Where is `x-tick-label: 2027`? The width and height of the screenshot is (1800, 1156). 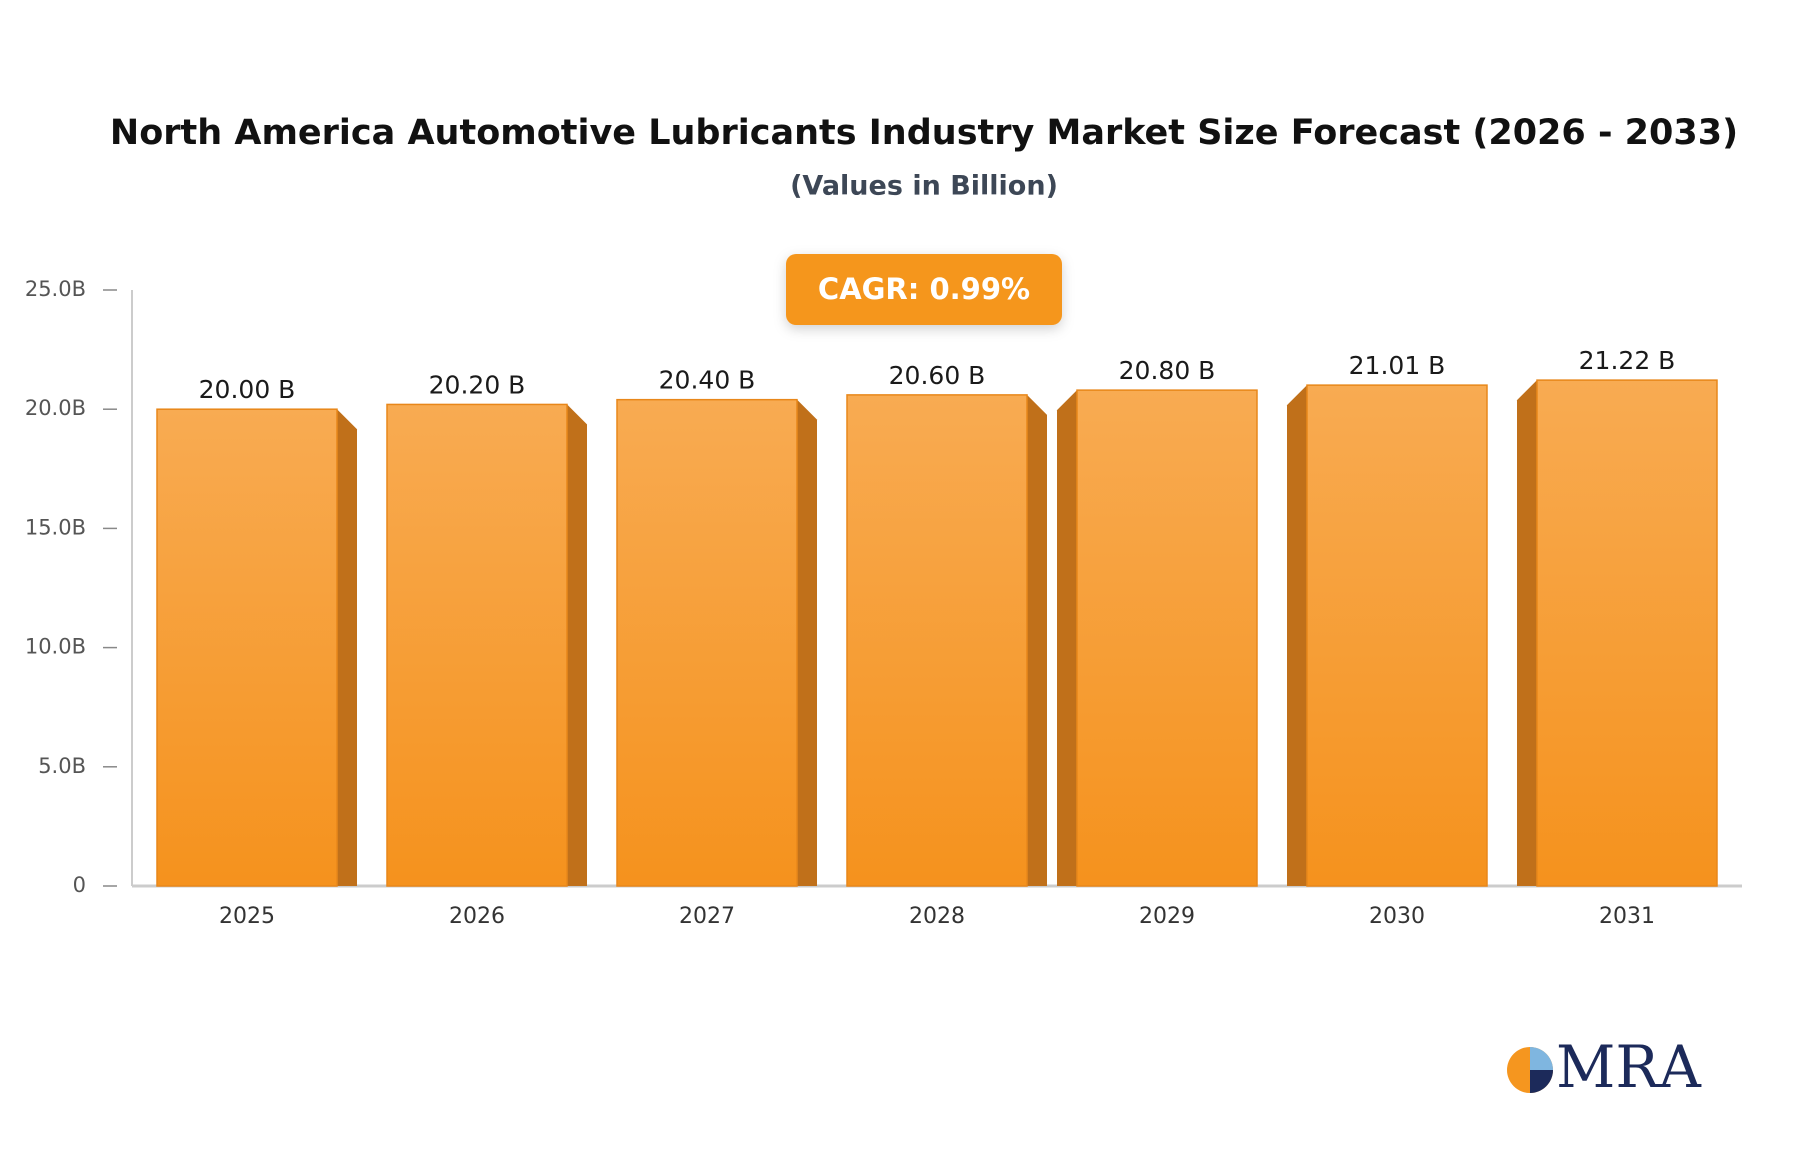 x-tick-label: 2027 is located at coordinates (707, 916).